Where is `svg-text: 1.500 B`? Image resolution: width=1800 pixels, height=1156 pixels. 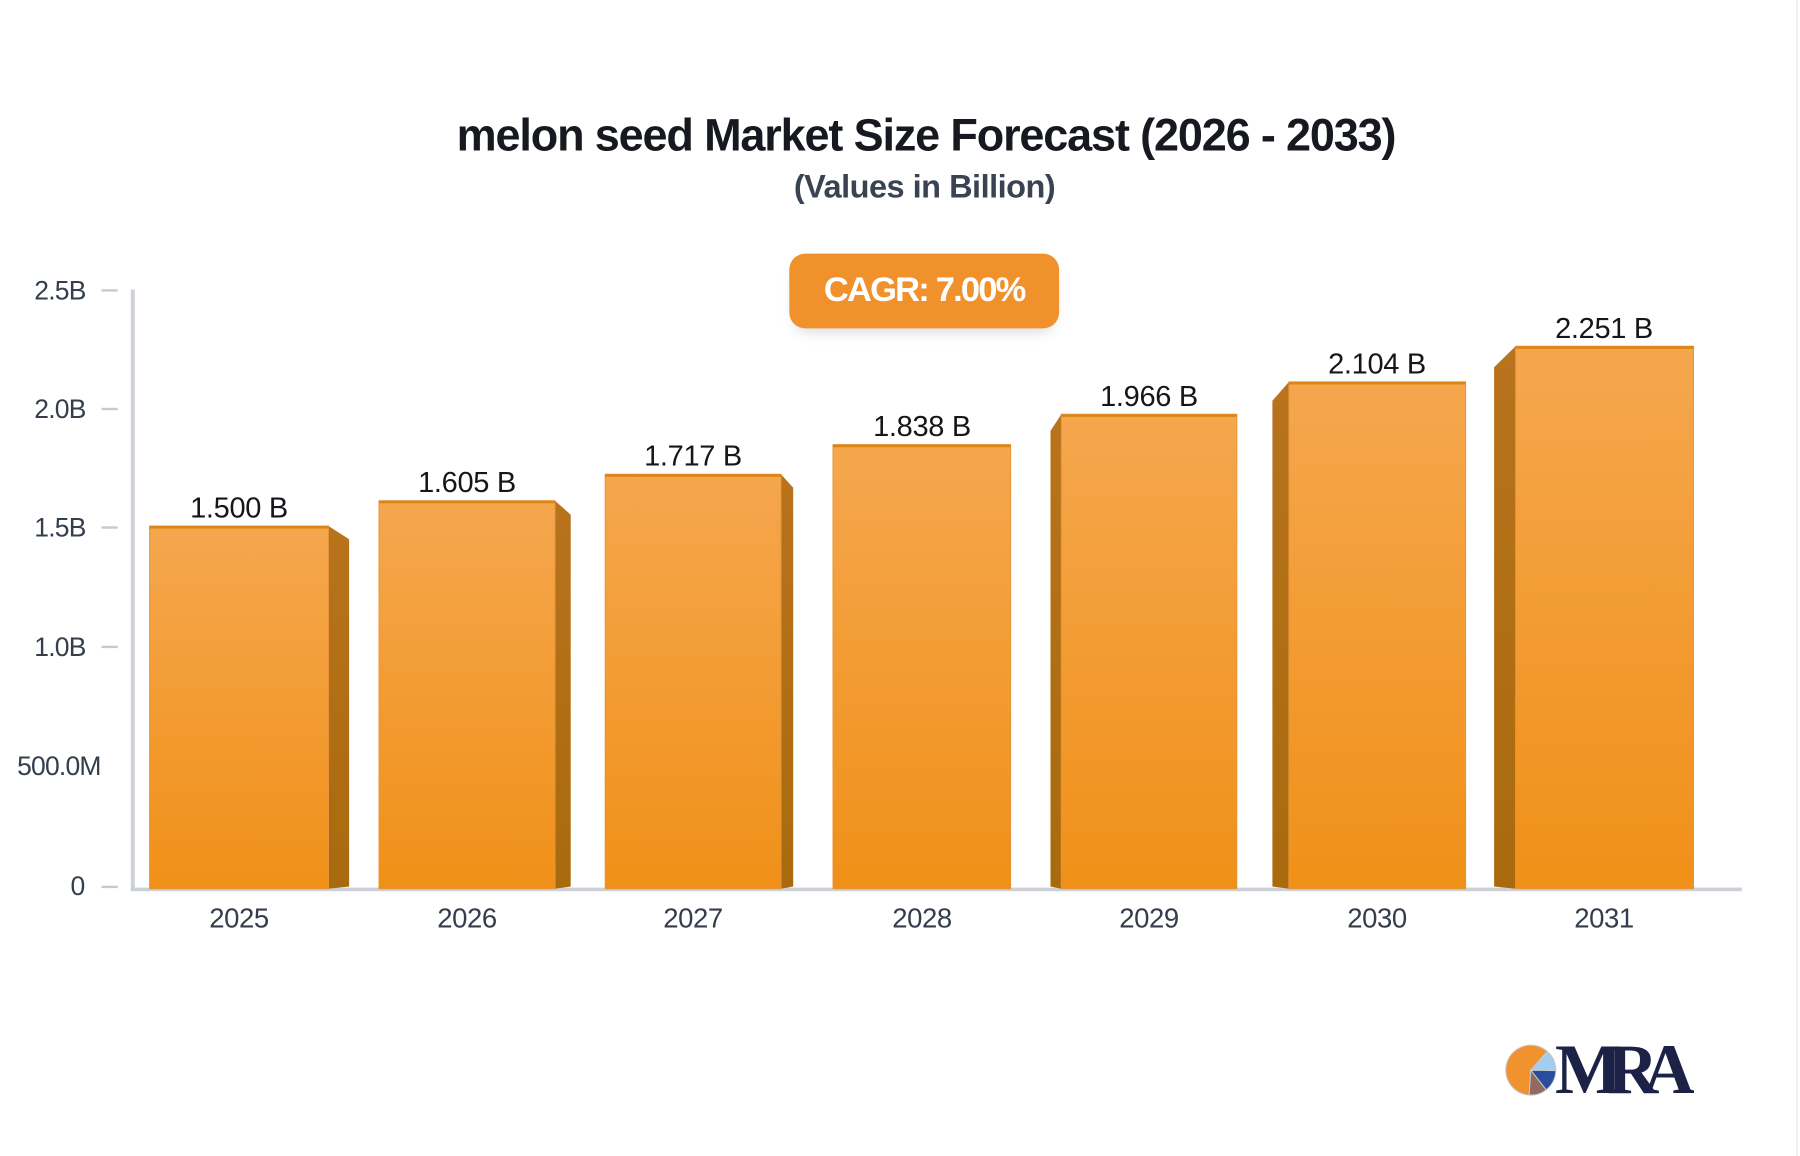
svg-text: 1.500 B is located at coordinates (239, 509).